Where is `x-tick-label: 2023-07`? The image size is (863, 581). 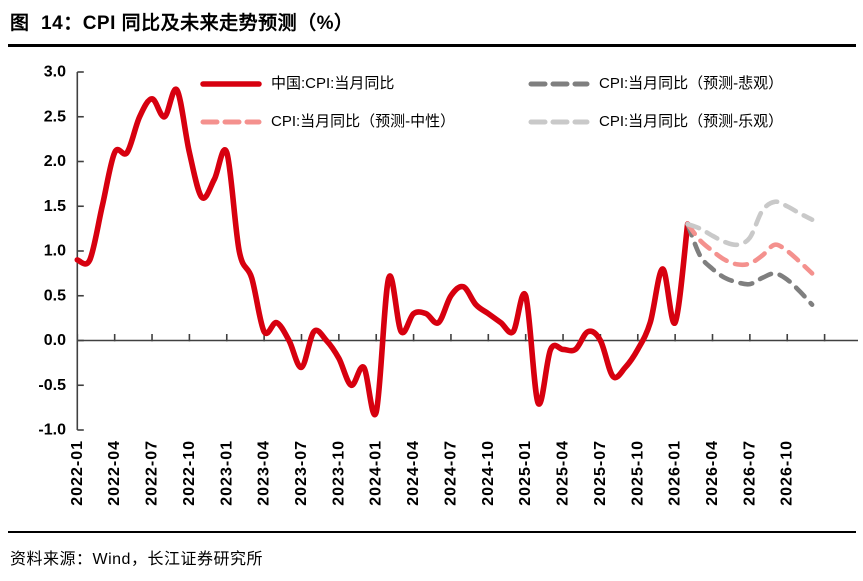 x-tick-label: 2023-07 is located at coordinates (301, 473).